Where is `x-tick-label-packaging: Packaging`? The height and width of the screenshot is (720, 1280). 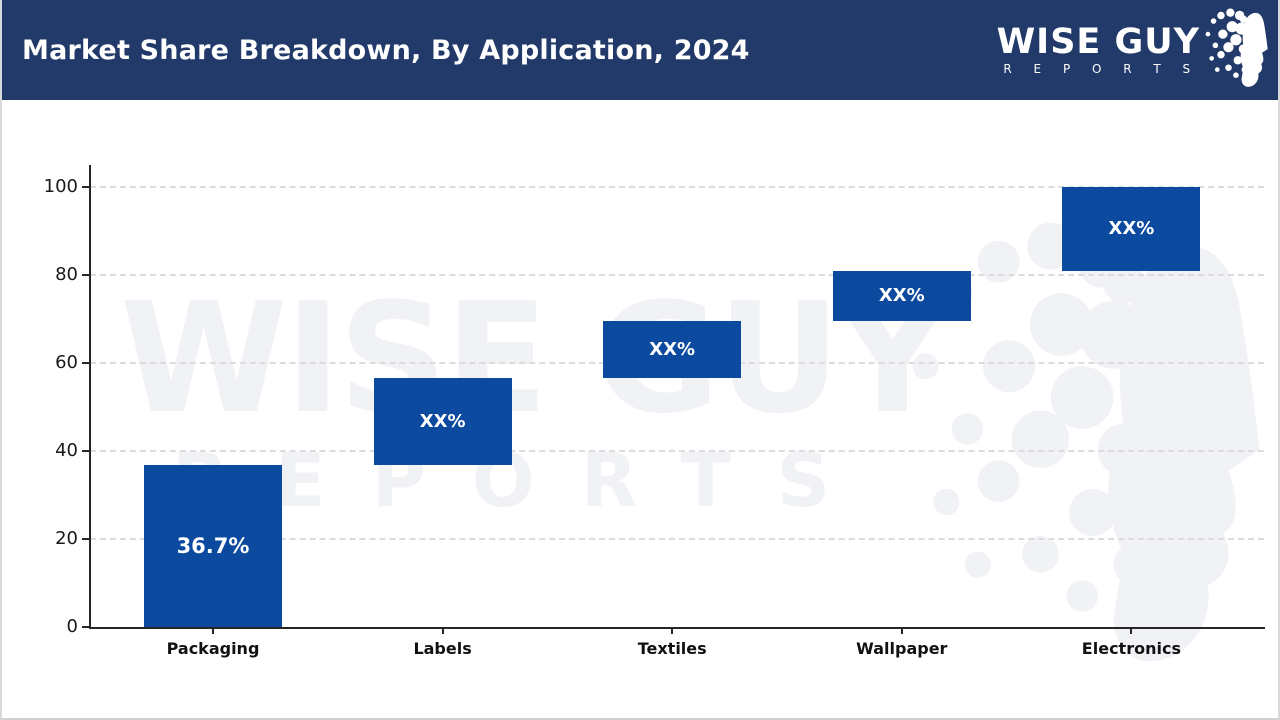 x-tick-label-packaging: Packaging is located at coordinates (213, 648).